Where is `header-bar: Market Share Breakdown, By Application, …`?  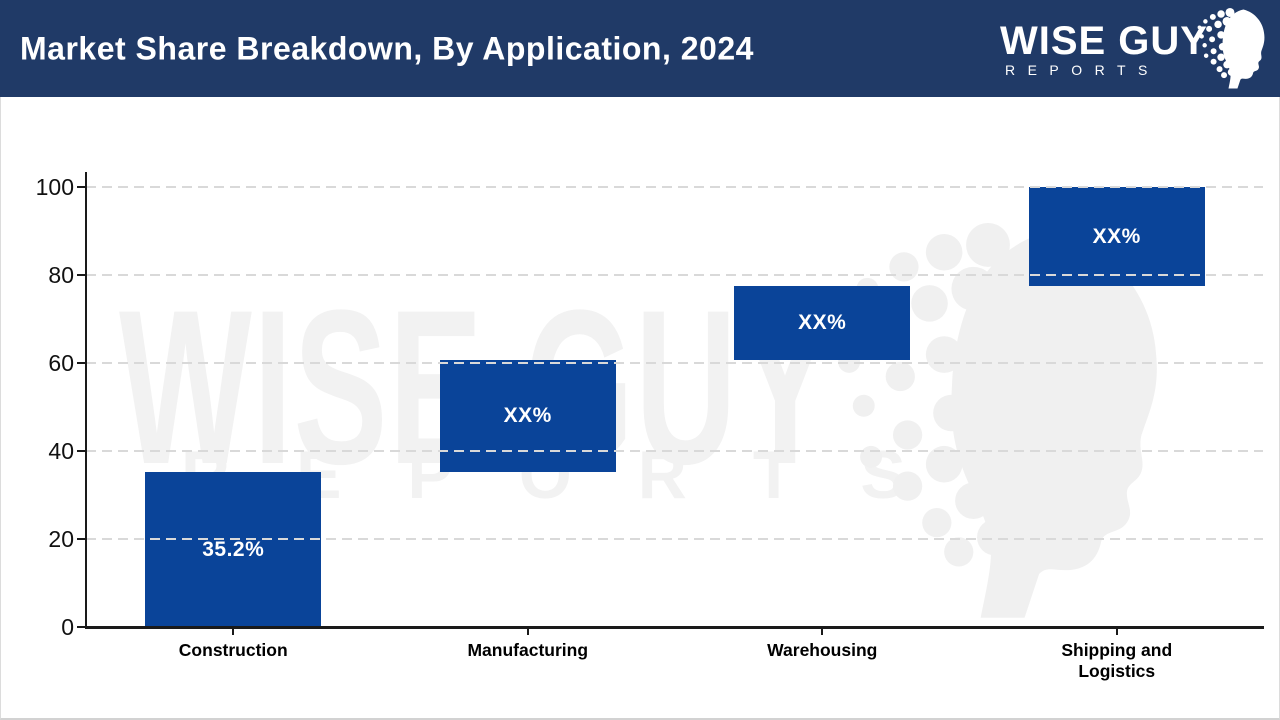
header-bar: Market Share Breakdown, By Application, … is located at coordinates (640, 48).